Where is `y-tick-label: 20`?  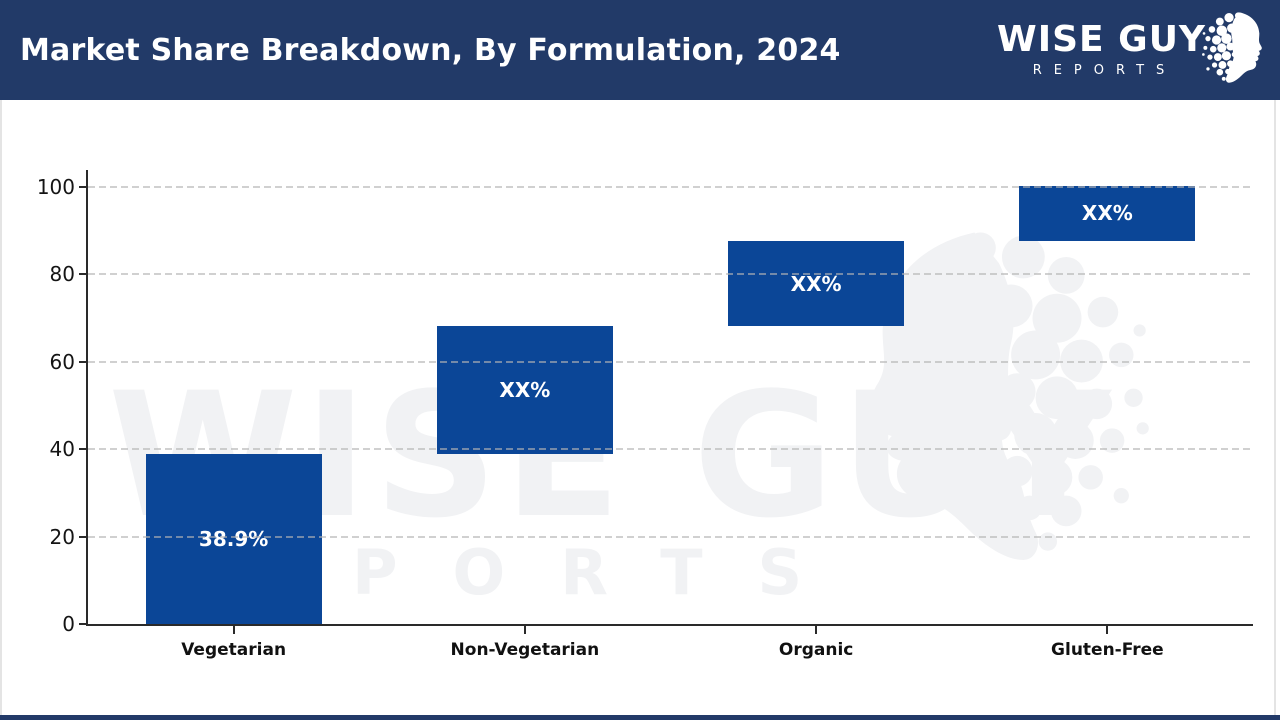
y-tick-label: 20 is located at coordinates (62, 536).